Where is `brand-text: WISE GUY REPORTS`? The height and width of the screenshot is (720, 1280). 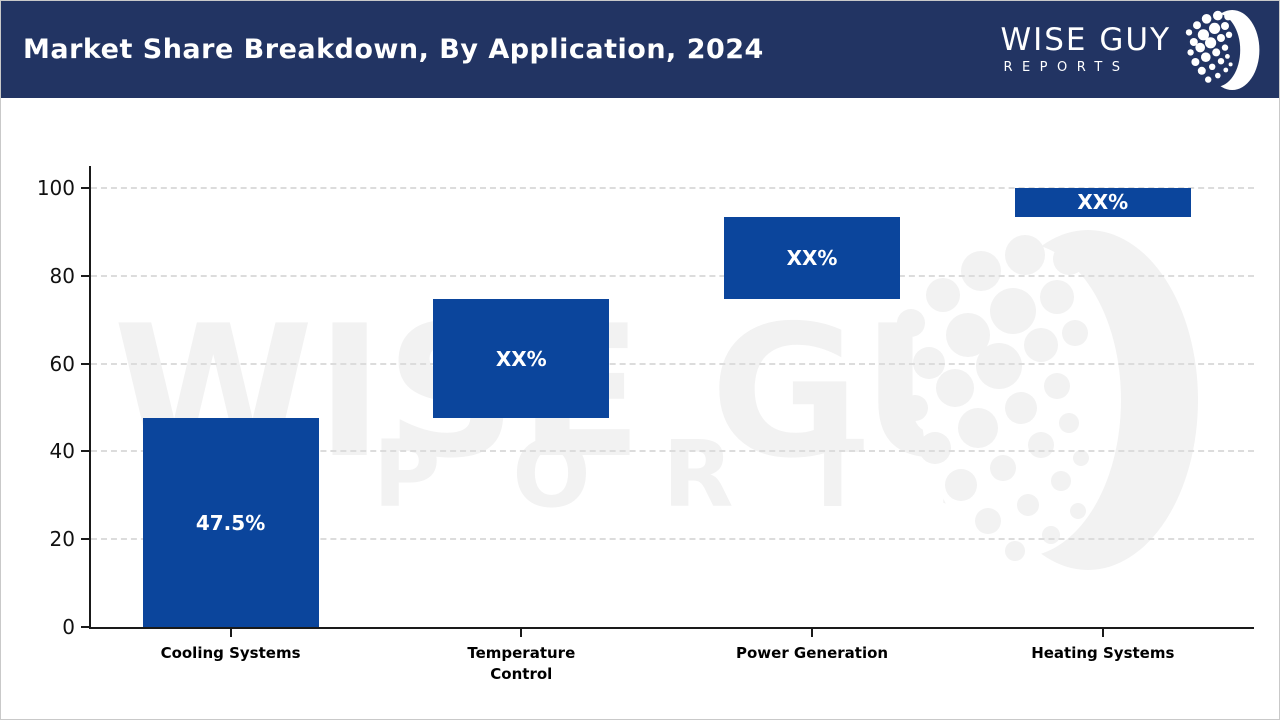
brand-text: WISE GUY REPORTS is located at coordinates (1085, 48).